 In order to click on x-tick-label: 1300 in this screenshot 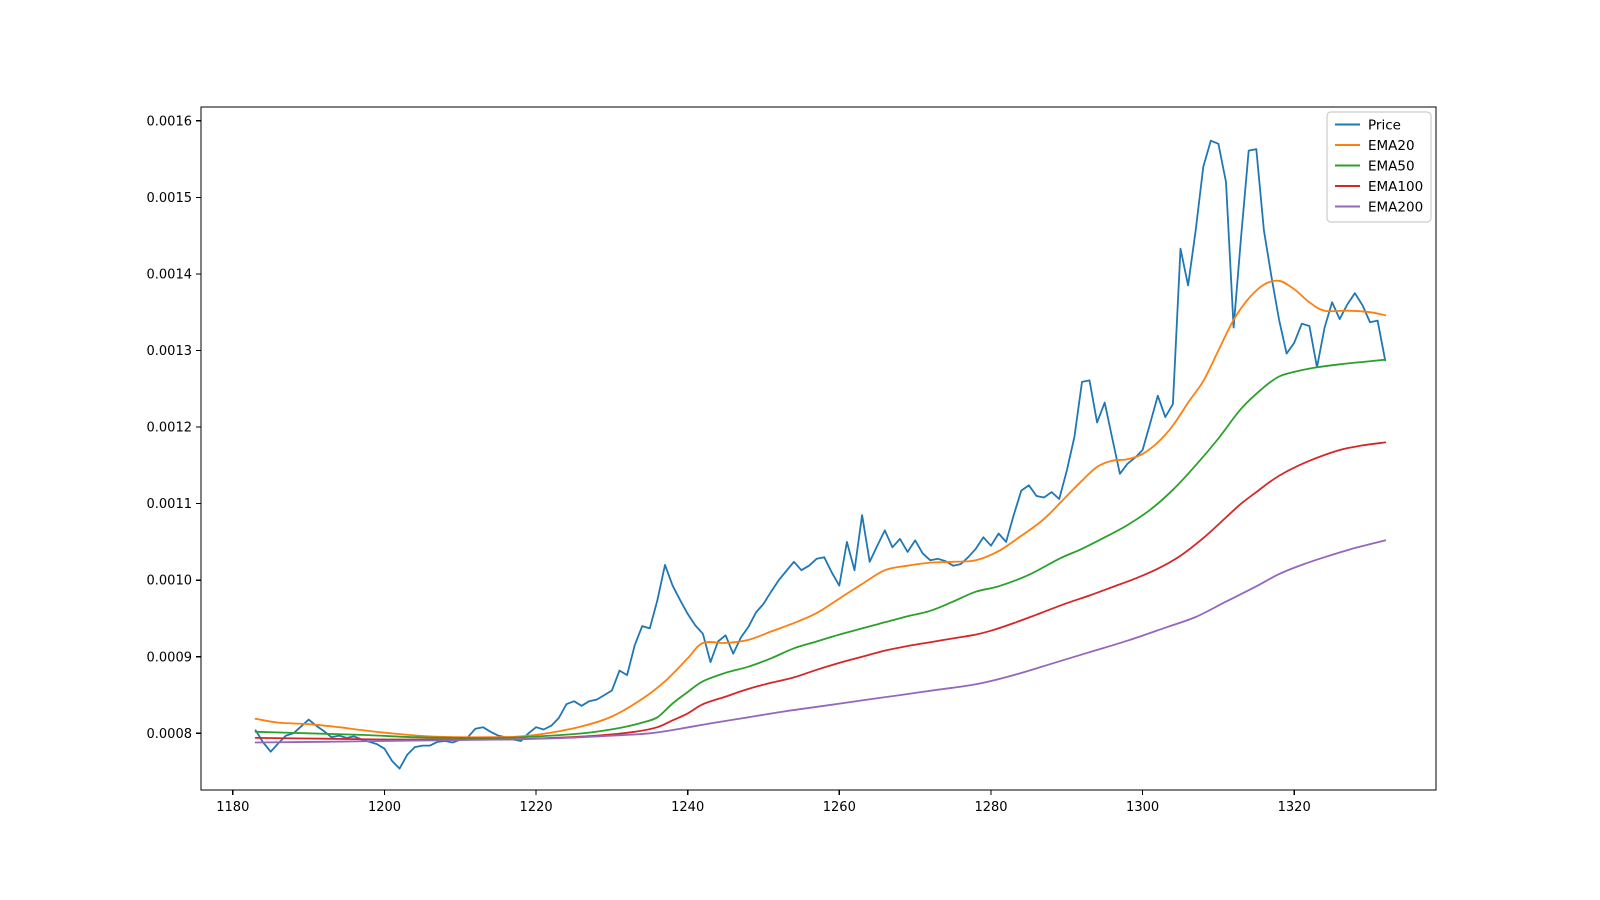, I will do `click(1142, 807)`.